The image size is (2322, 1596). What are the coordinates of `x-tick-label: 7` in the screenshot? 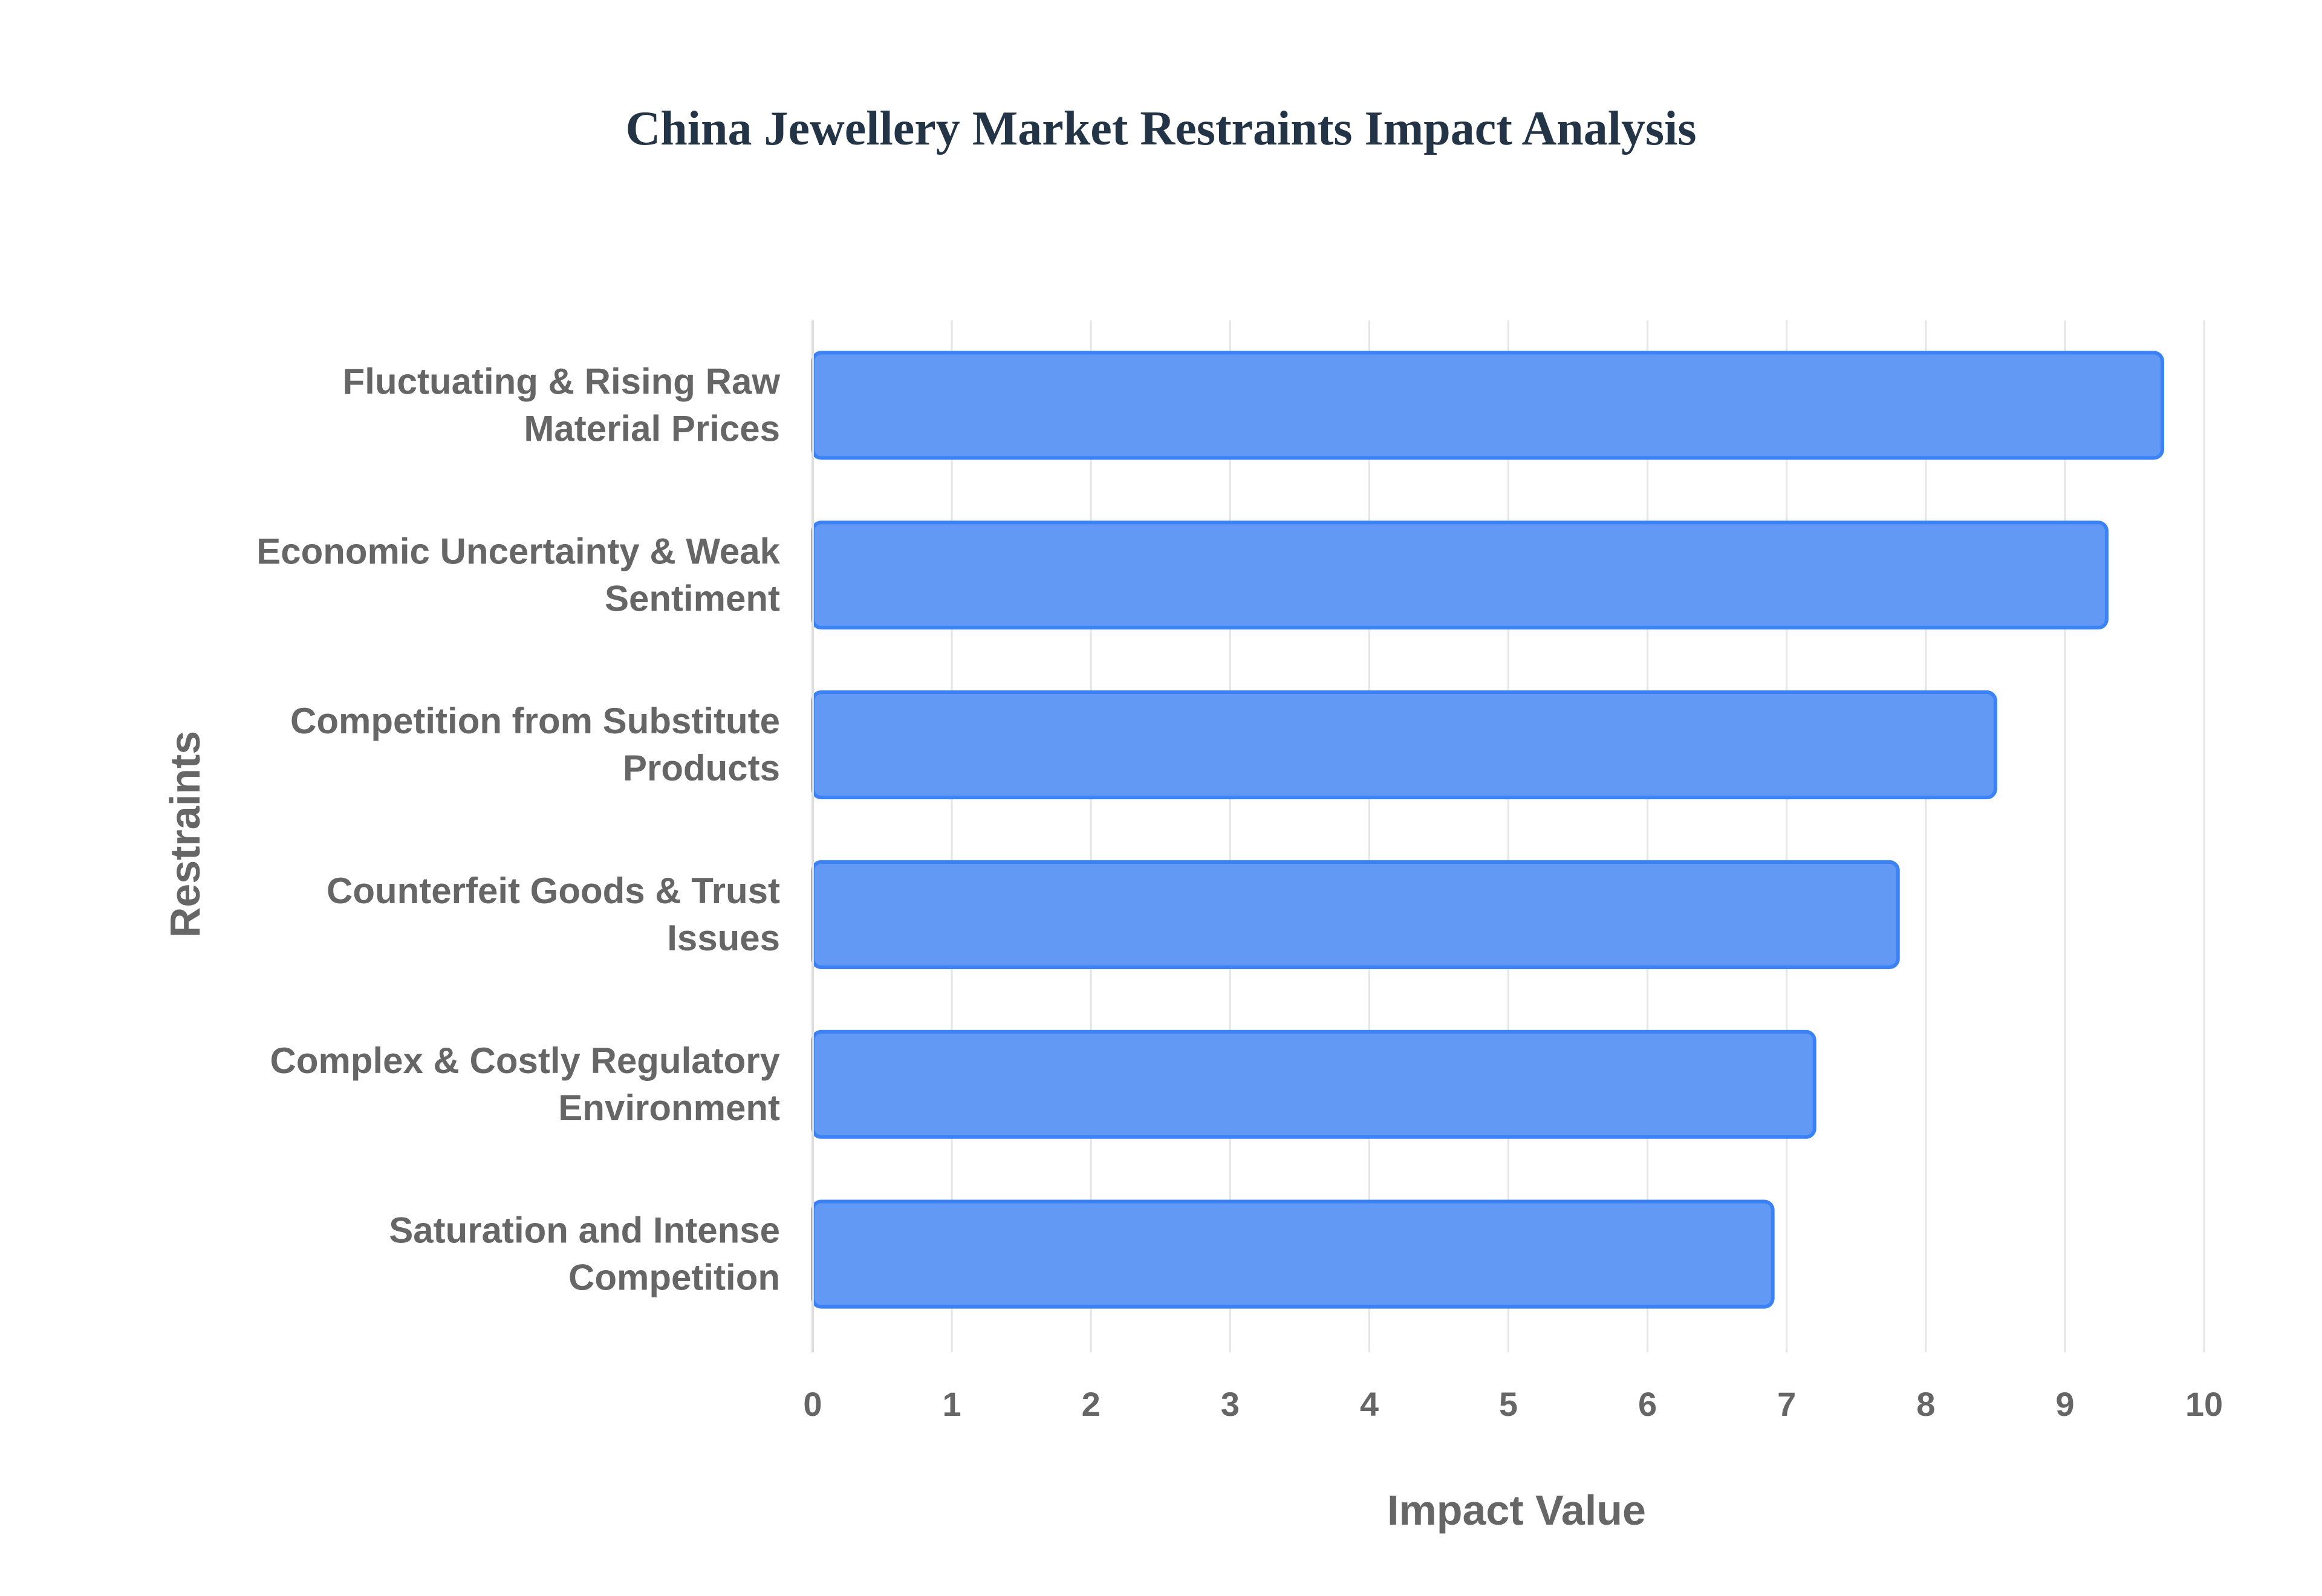 It's located at (1786, 1404).